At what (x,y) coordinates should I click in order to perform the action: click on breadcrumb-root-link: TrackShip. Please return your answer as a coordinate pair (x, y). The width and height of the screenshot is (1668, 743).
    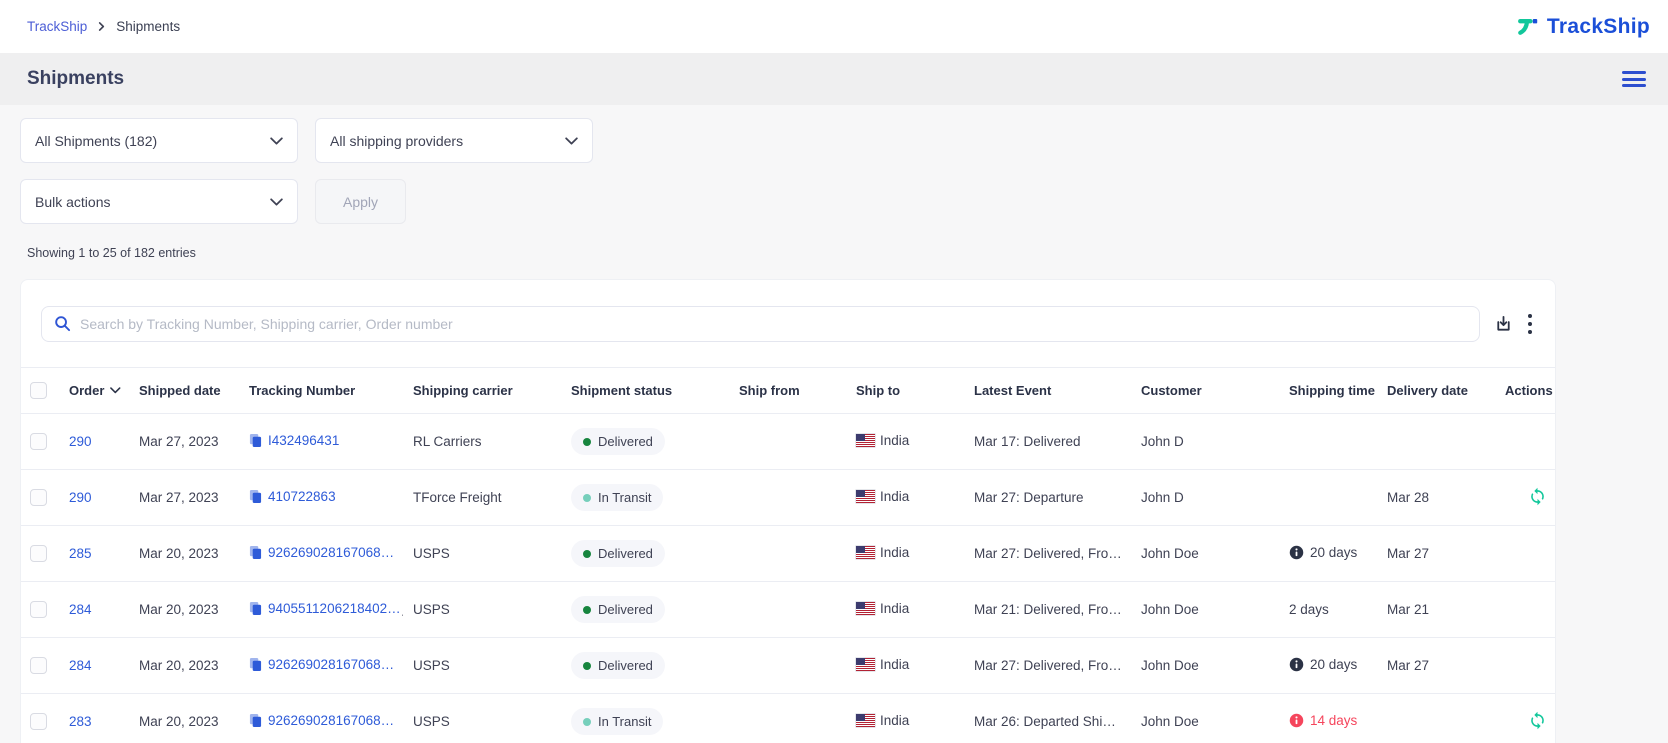
    Looking at the image, I should click on (57, 26).